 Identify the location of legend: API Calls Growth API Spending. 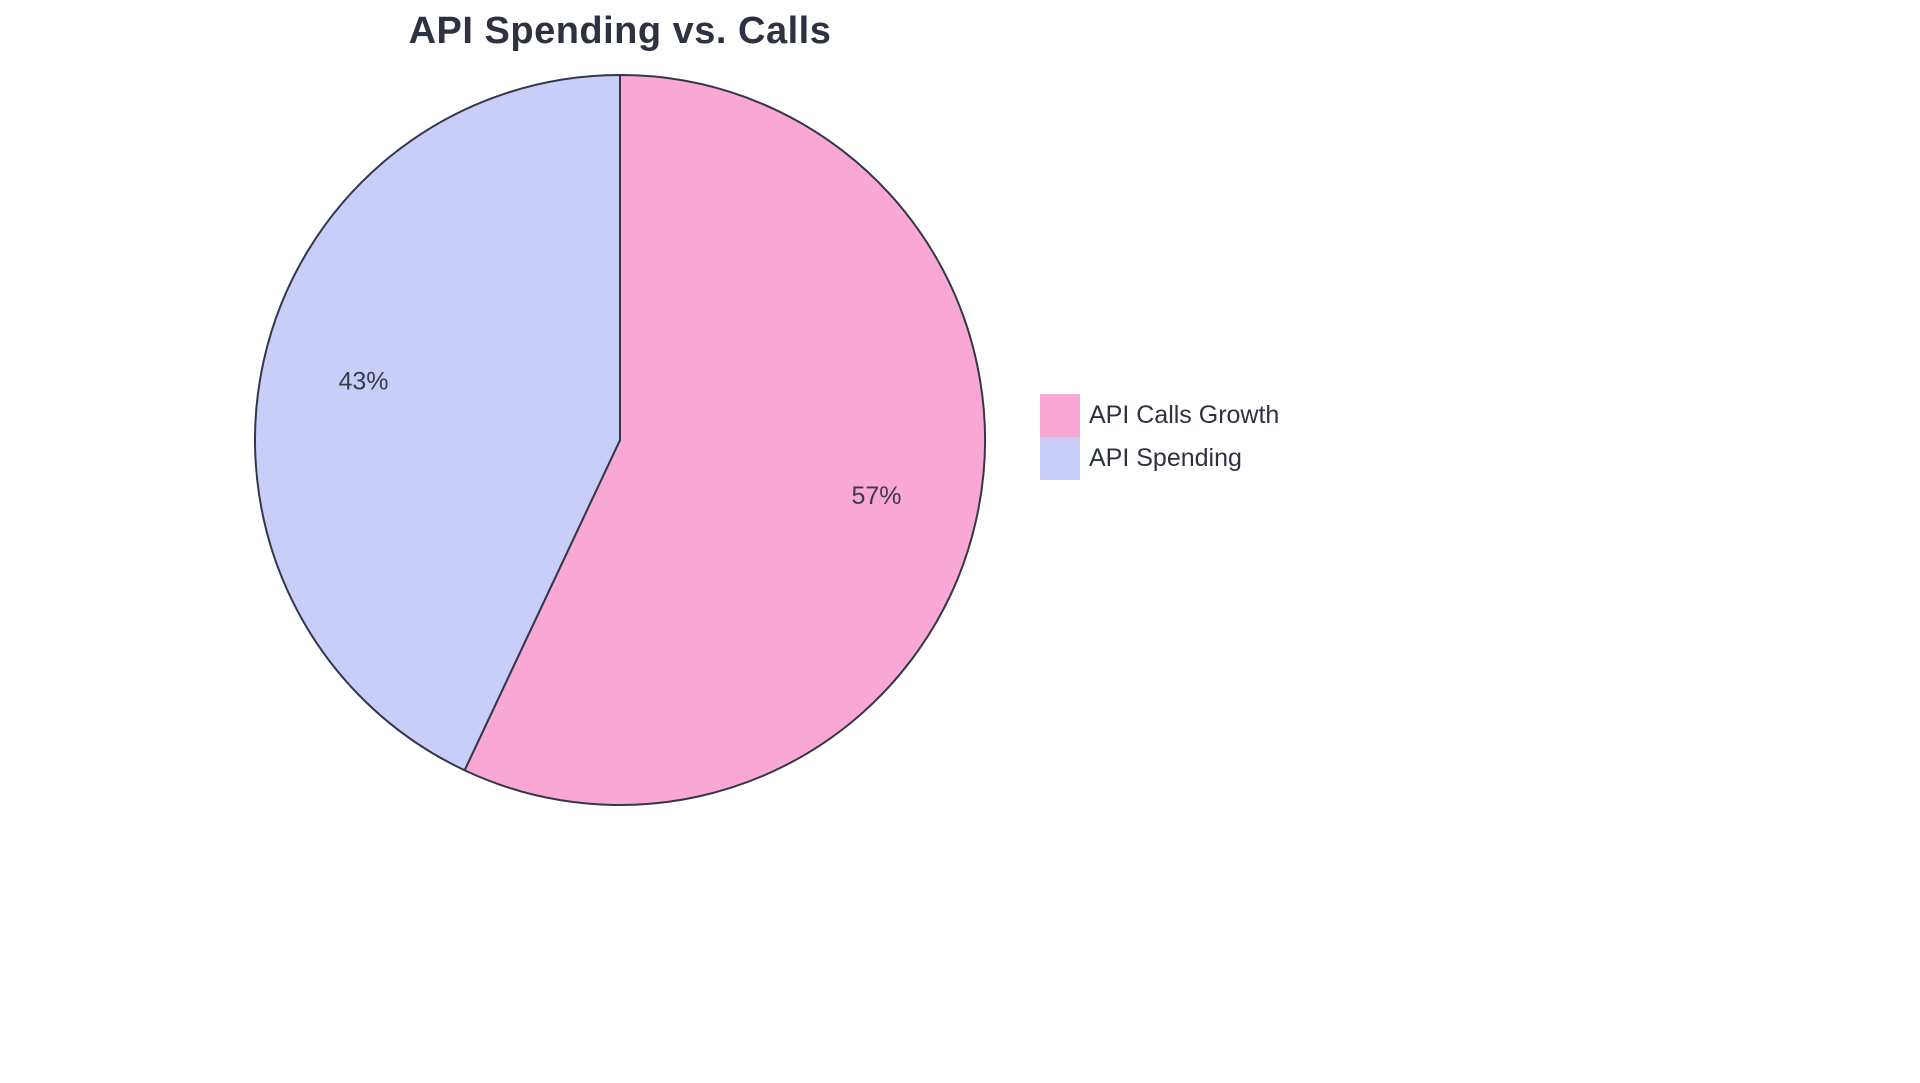
(1159, 437).